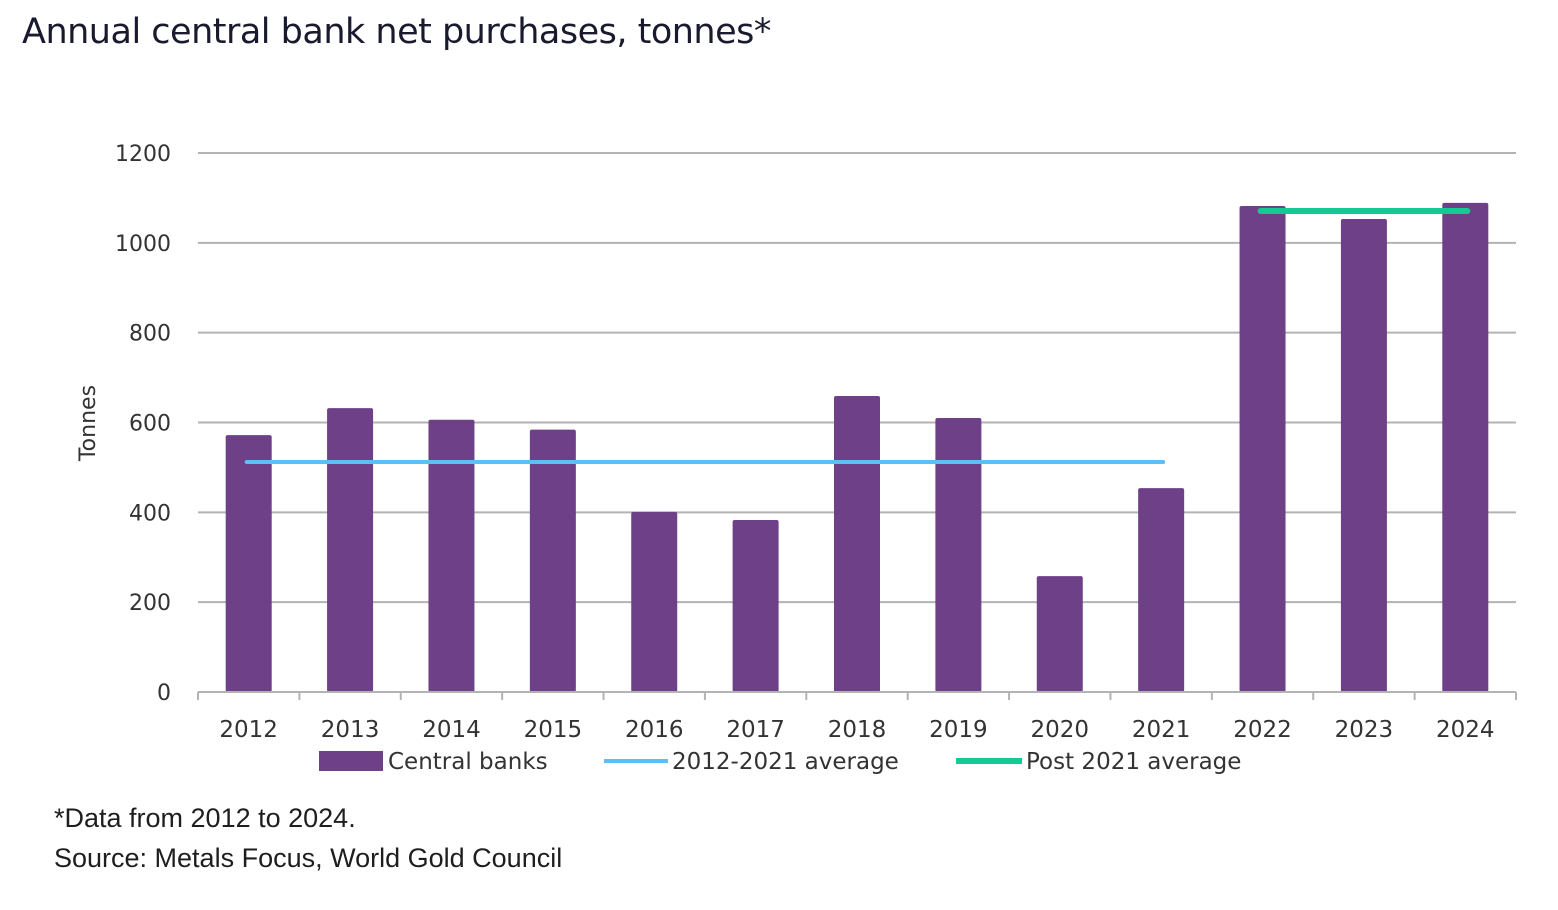 Image resolution: width=1558 pixels, height=910 pixels. What do you see at coordinates (350, 550) in the screenshot?
I see `bar-2013` at bounding box center [350, 550].